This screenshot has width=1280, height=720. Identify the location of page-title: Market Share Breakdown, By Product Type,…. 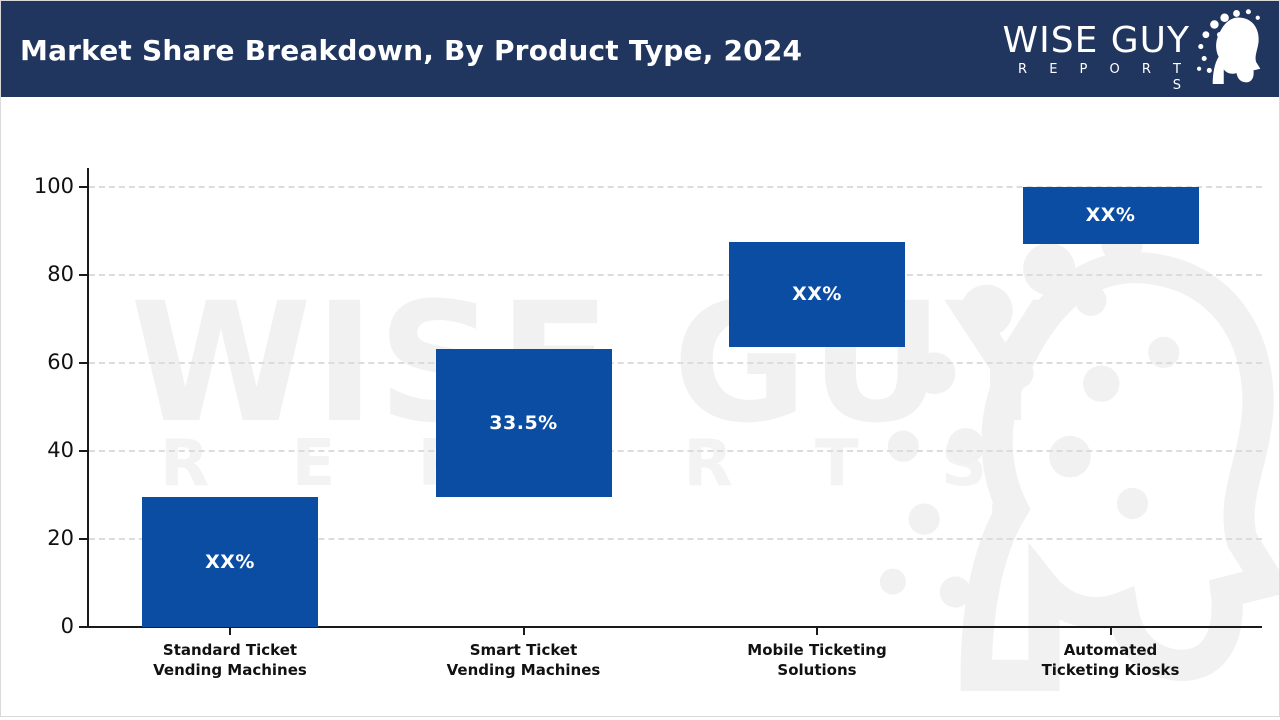
(411, 50).